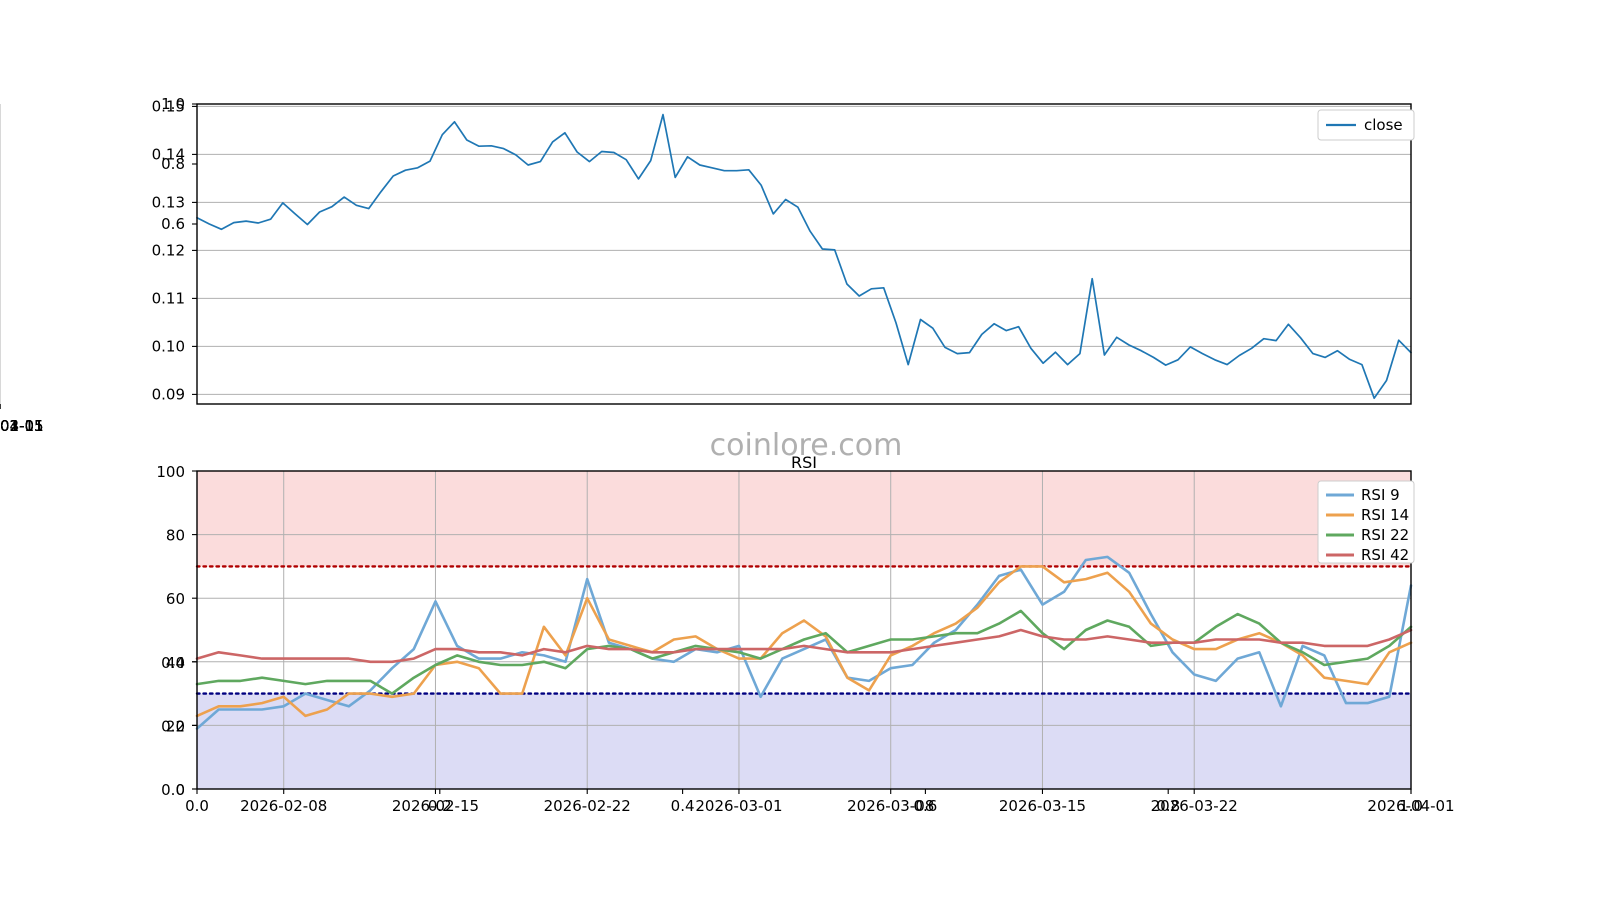 The width and height of the screenshot is (1600, 900). I want to click on rsi-ghost-xtick-label: 0.8, so click(1168, 806).